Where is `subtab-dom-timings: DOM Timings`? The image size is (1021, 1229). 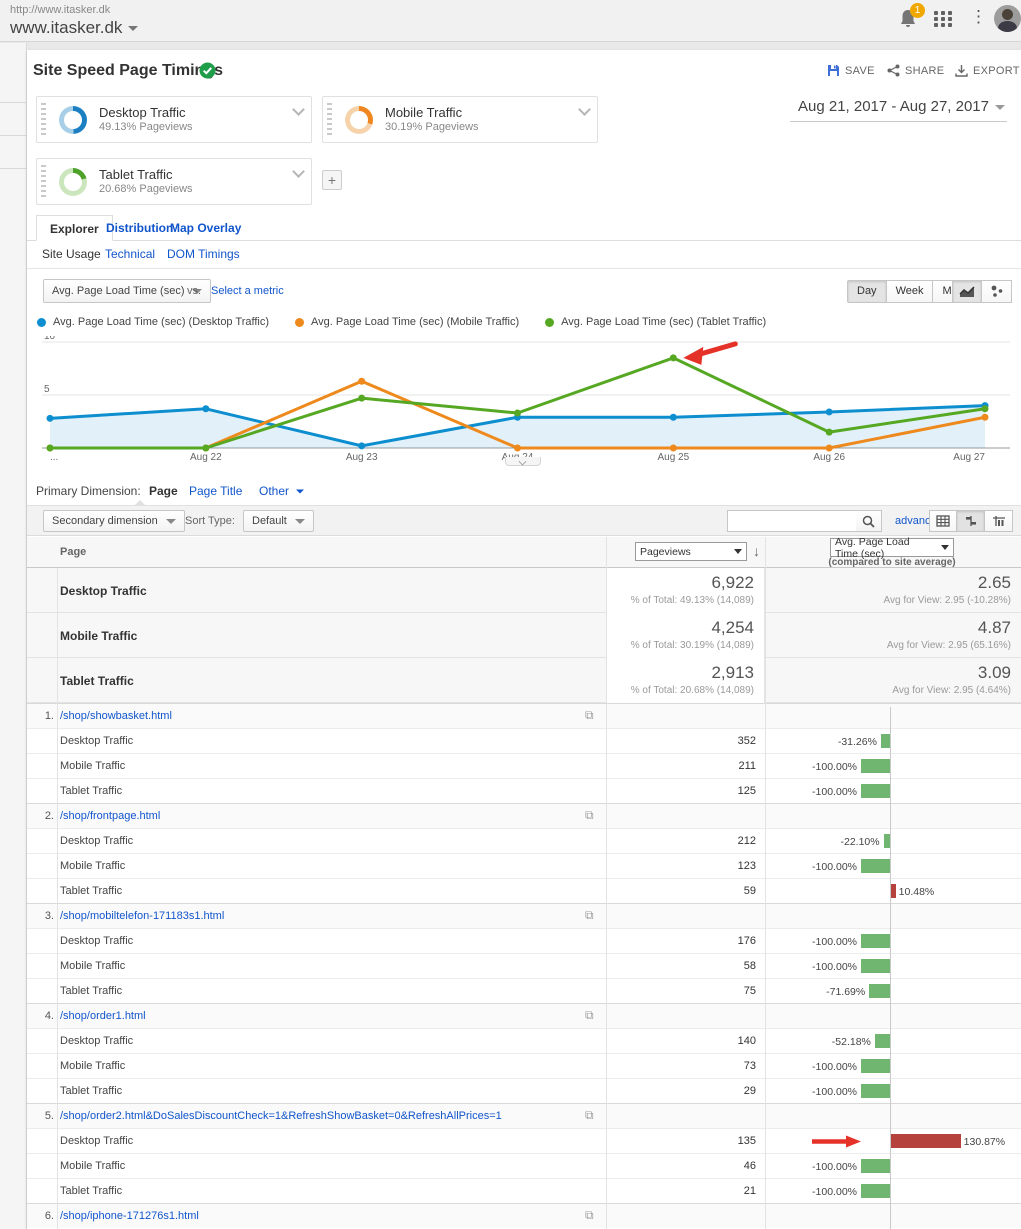
subtab-dom-timings: DOM Timings is located at coordinates (203, 254).